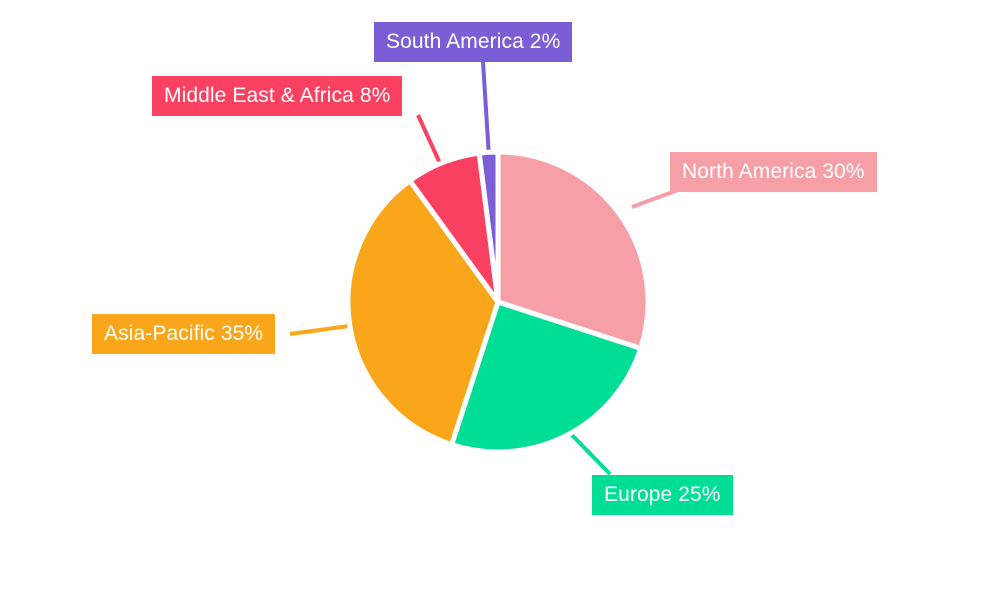 The width and height of the screenshot is (1000, 600). I want to click on pie-label-asia-pacific: Asia-Pacific 35%, so click(184, 334).